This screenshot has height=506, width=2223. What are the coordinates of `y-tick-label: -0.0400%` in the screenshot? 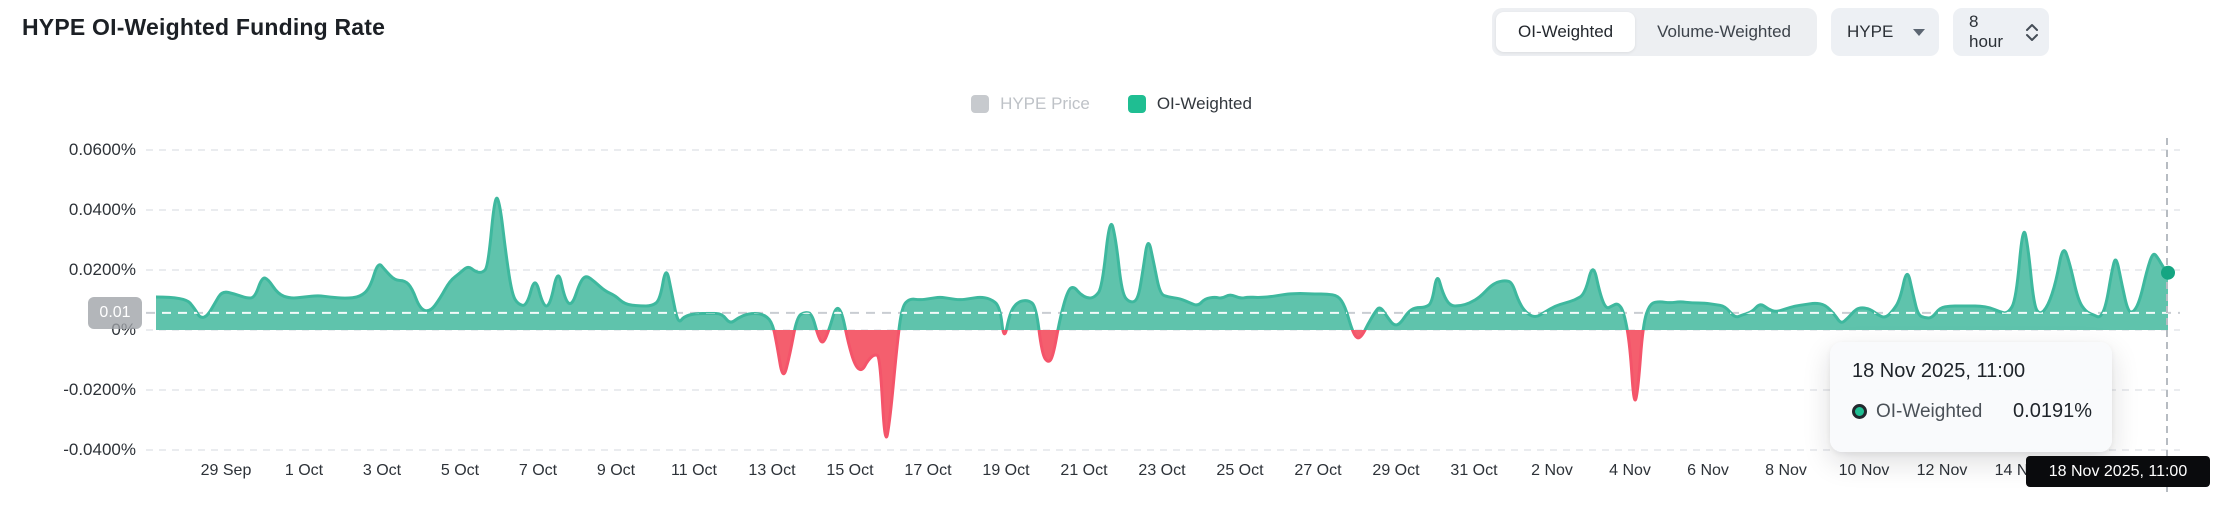 It's located at (99, 449).